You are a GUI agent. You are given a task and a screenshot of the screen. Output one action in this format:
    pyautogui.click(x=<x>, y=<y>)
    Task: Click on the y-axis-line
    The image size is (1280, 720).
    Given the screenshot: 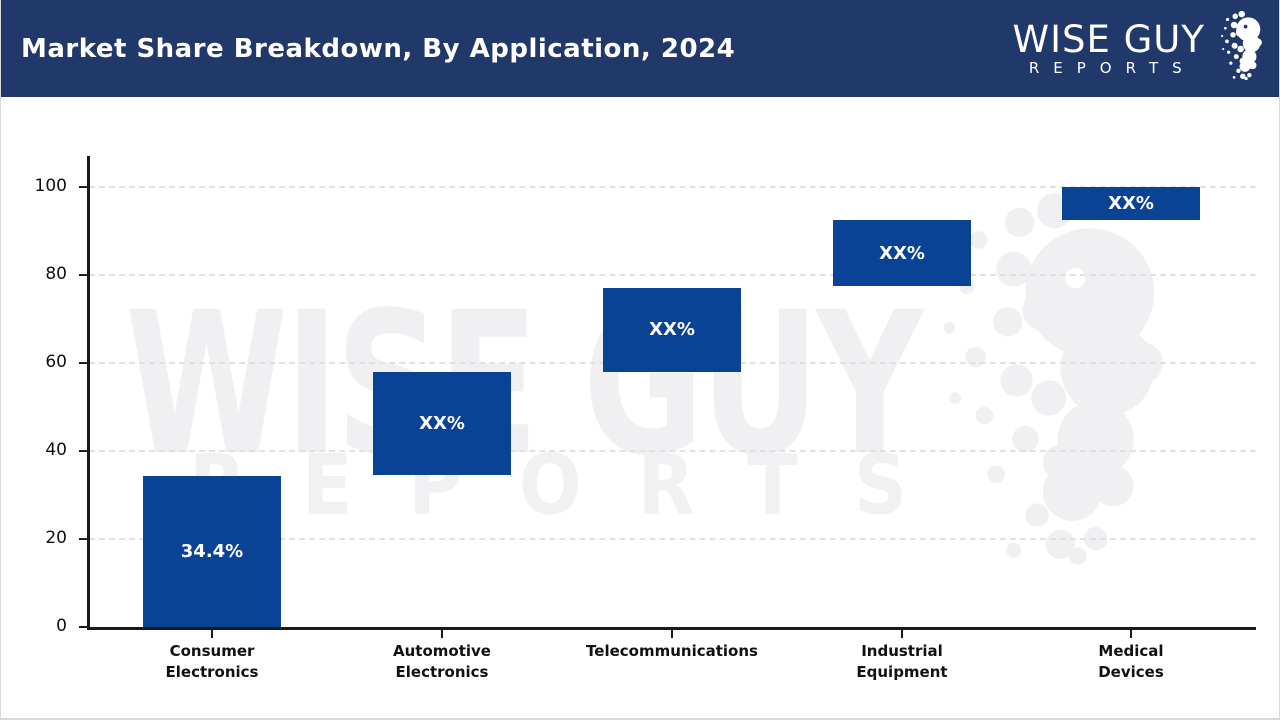 What is the action you would take?
    pyautogui.click(x=88, y=392)
    